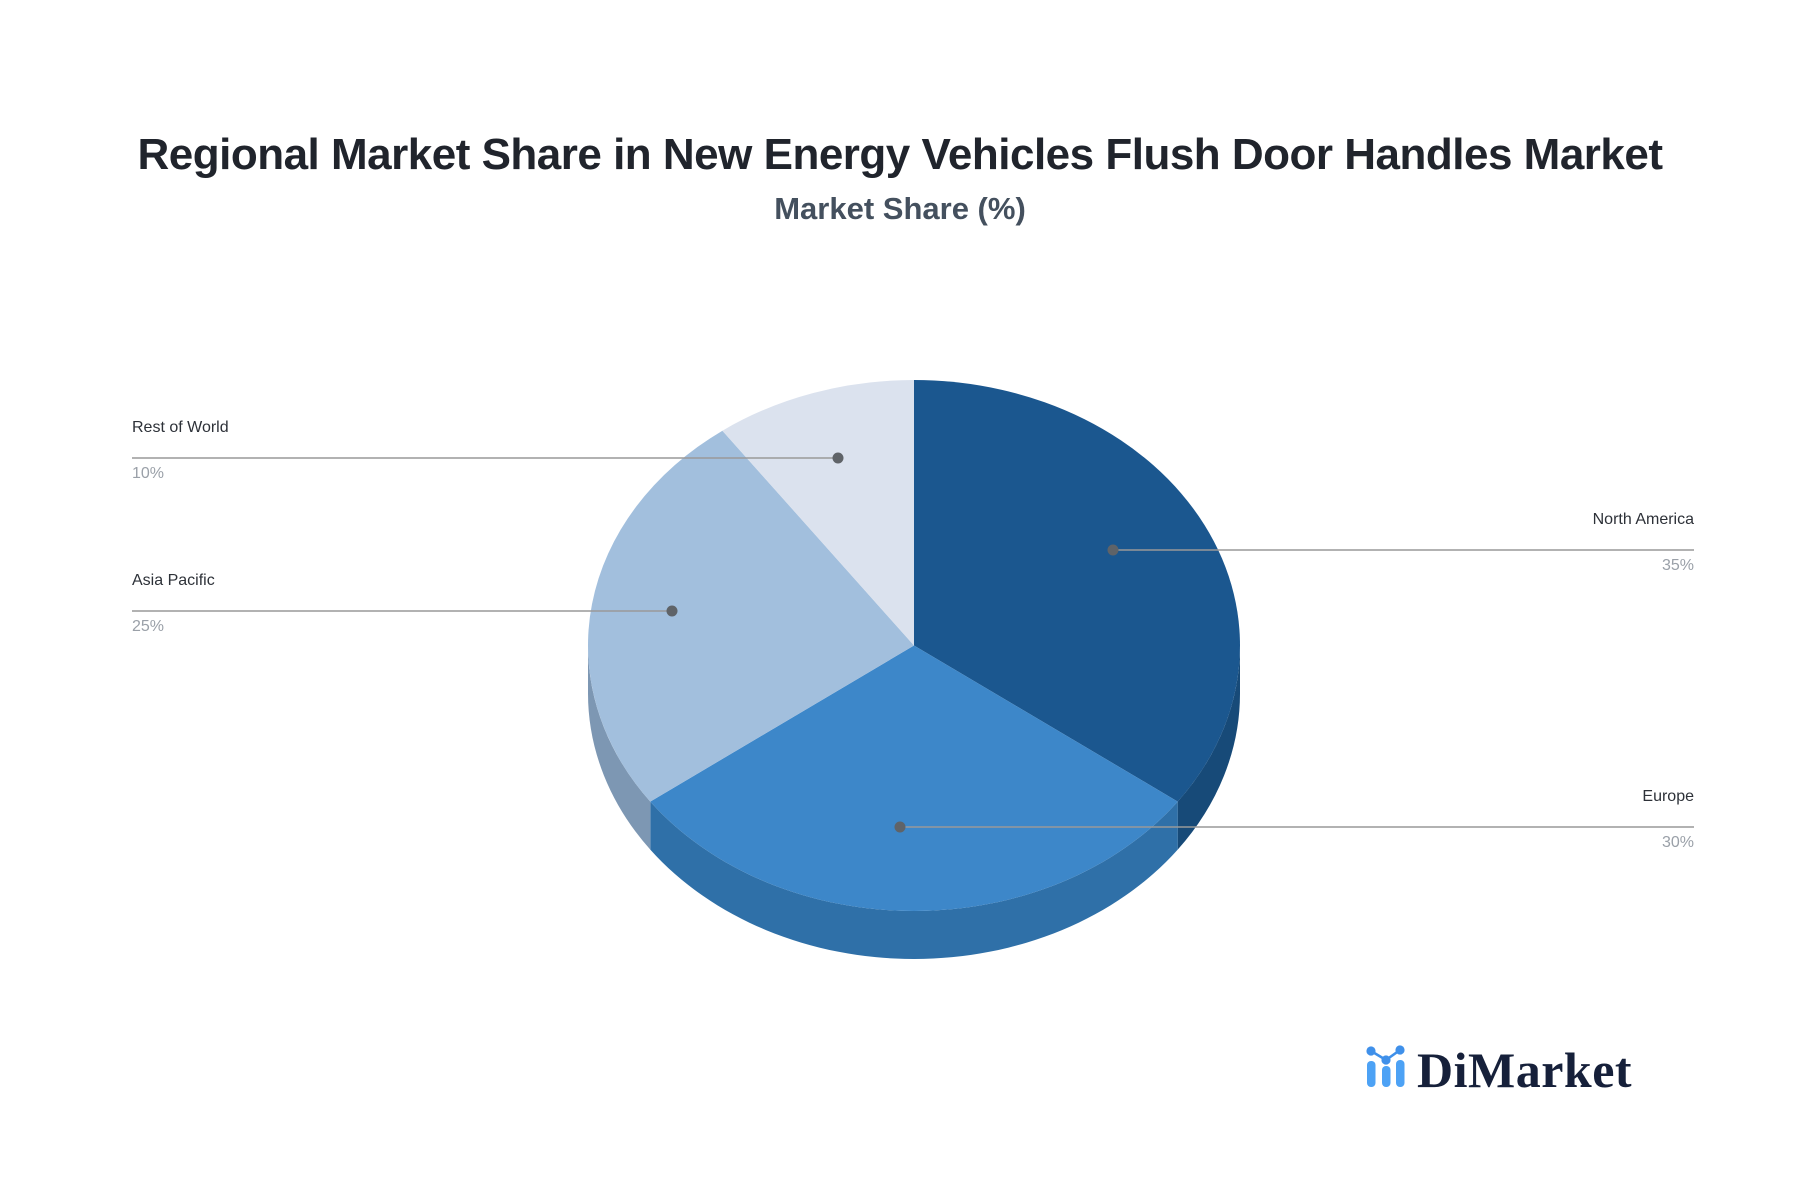 The height and width of the screenshot is (1196, 1800). Describe the element at coordinates (1208, 747) in the screenshot. I see `pie-side-north-america` at that location.